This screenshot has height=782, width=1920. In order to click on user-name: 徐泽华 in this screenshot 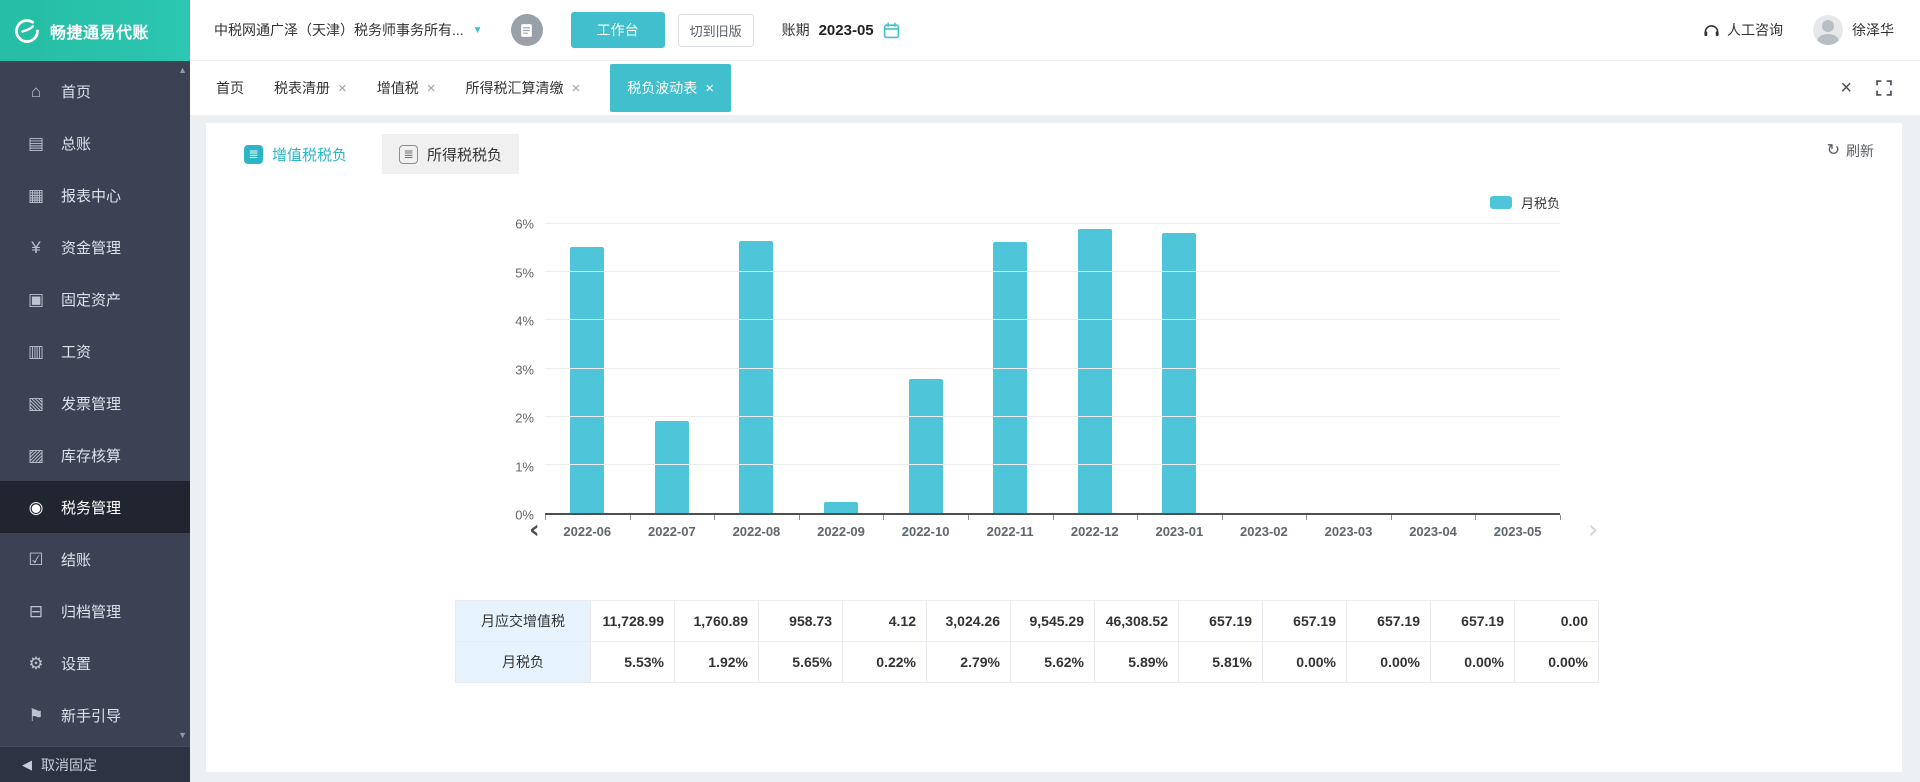, I will do `click(1873, 30)`.